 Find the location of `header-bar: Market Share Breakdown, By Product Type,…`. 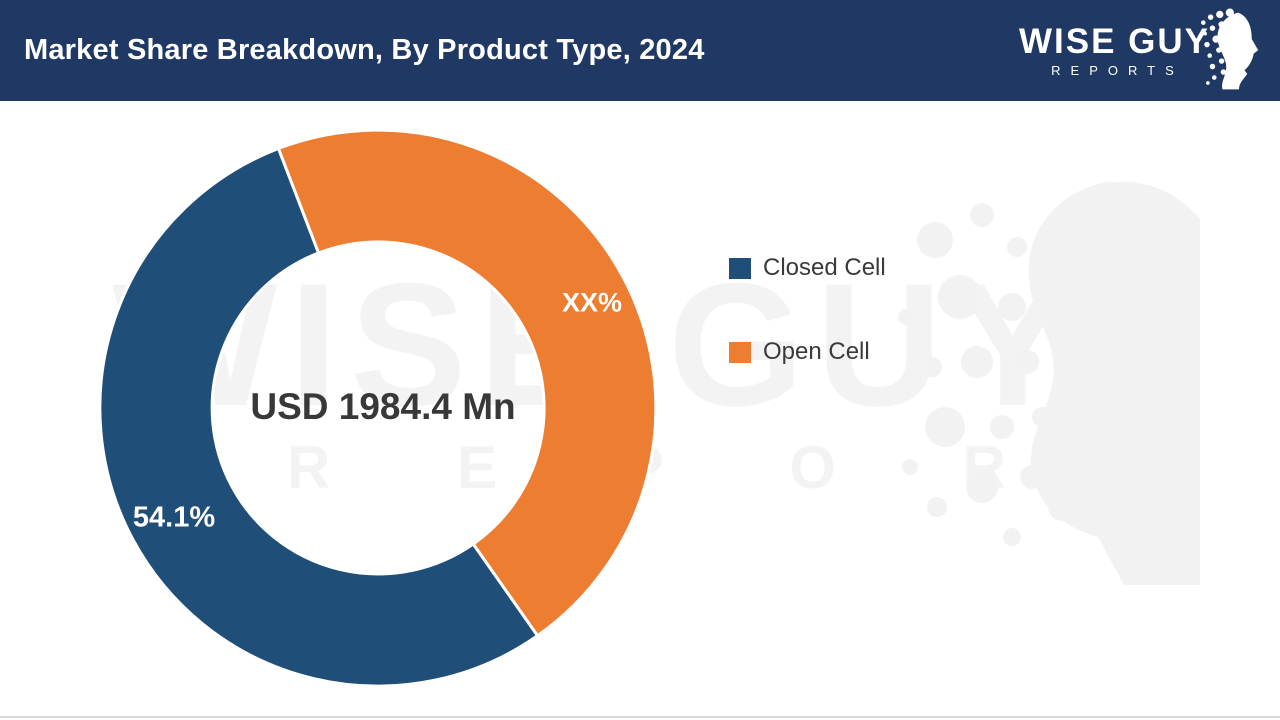

header-bar: Market Share Breakdown, By Product Type,… is located at coordinates (640, 50).